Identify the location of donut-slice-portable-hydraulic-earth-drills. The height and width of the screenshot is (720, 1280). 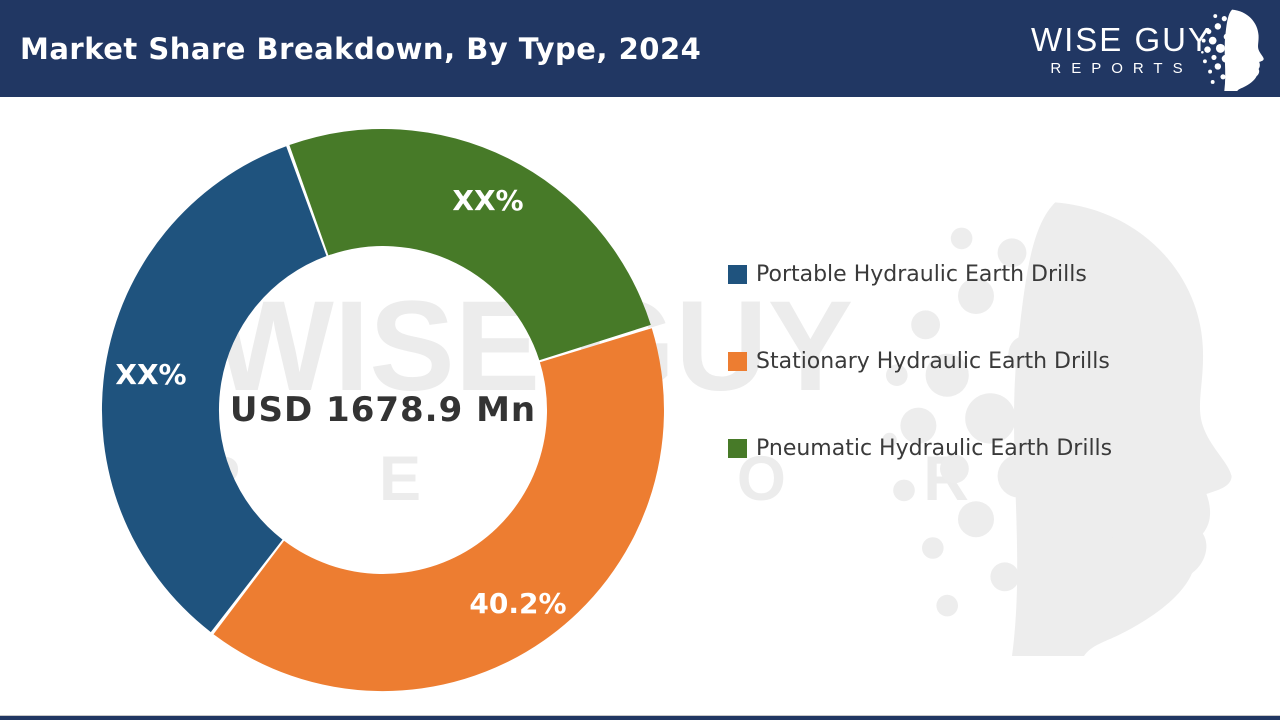
(214, 389).